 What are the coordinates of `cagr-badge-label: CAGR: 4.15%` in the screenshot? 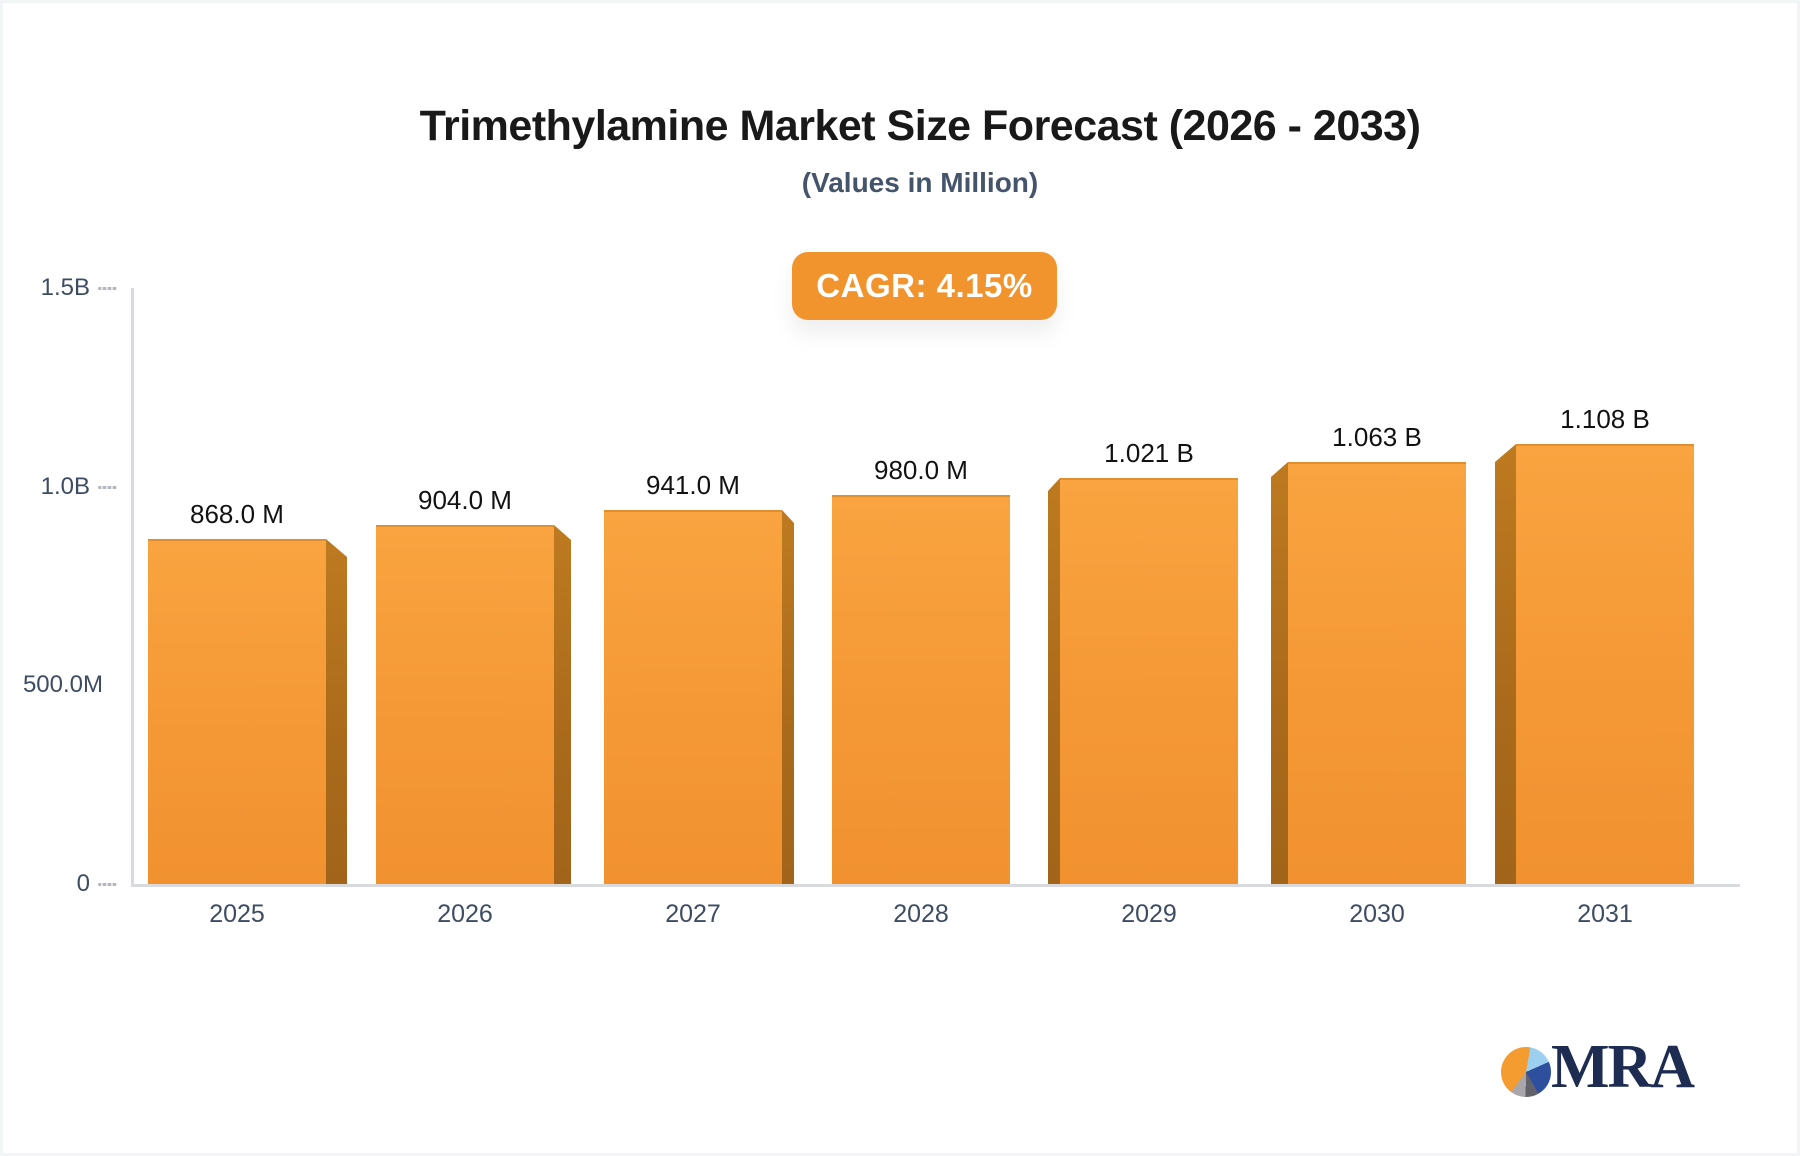 It's located at (924, 285).